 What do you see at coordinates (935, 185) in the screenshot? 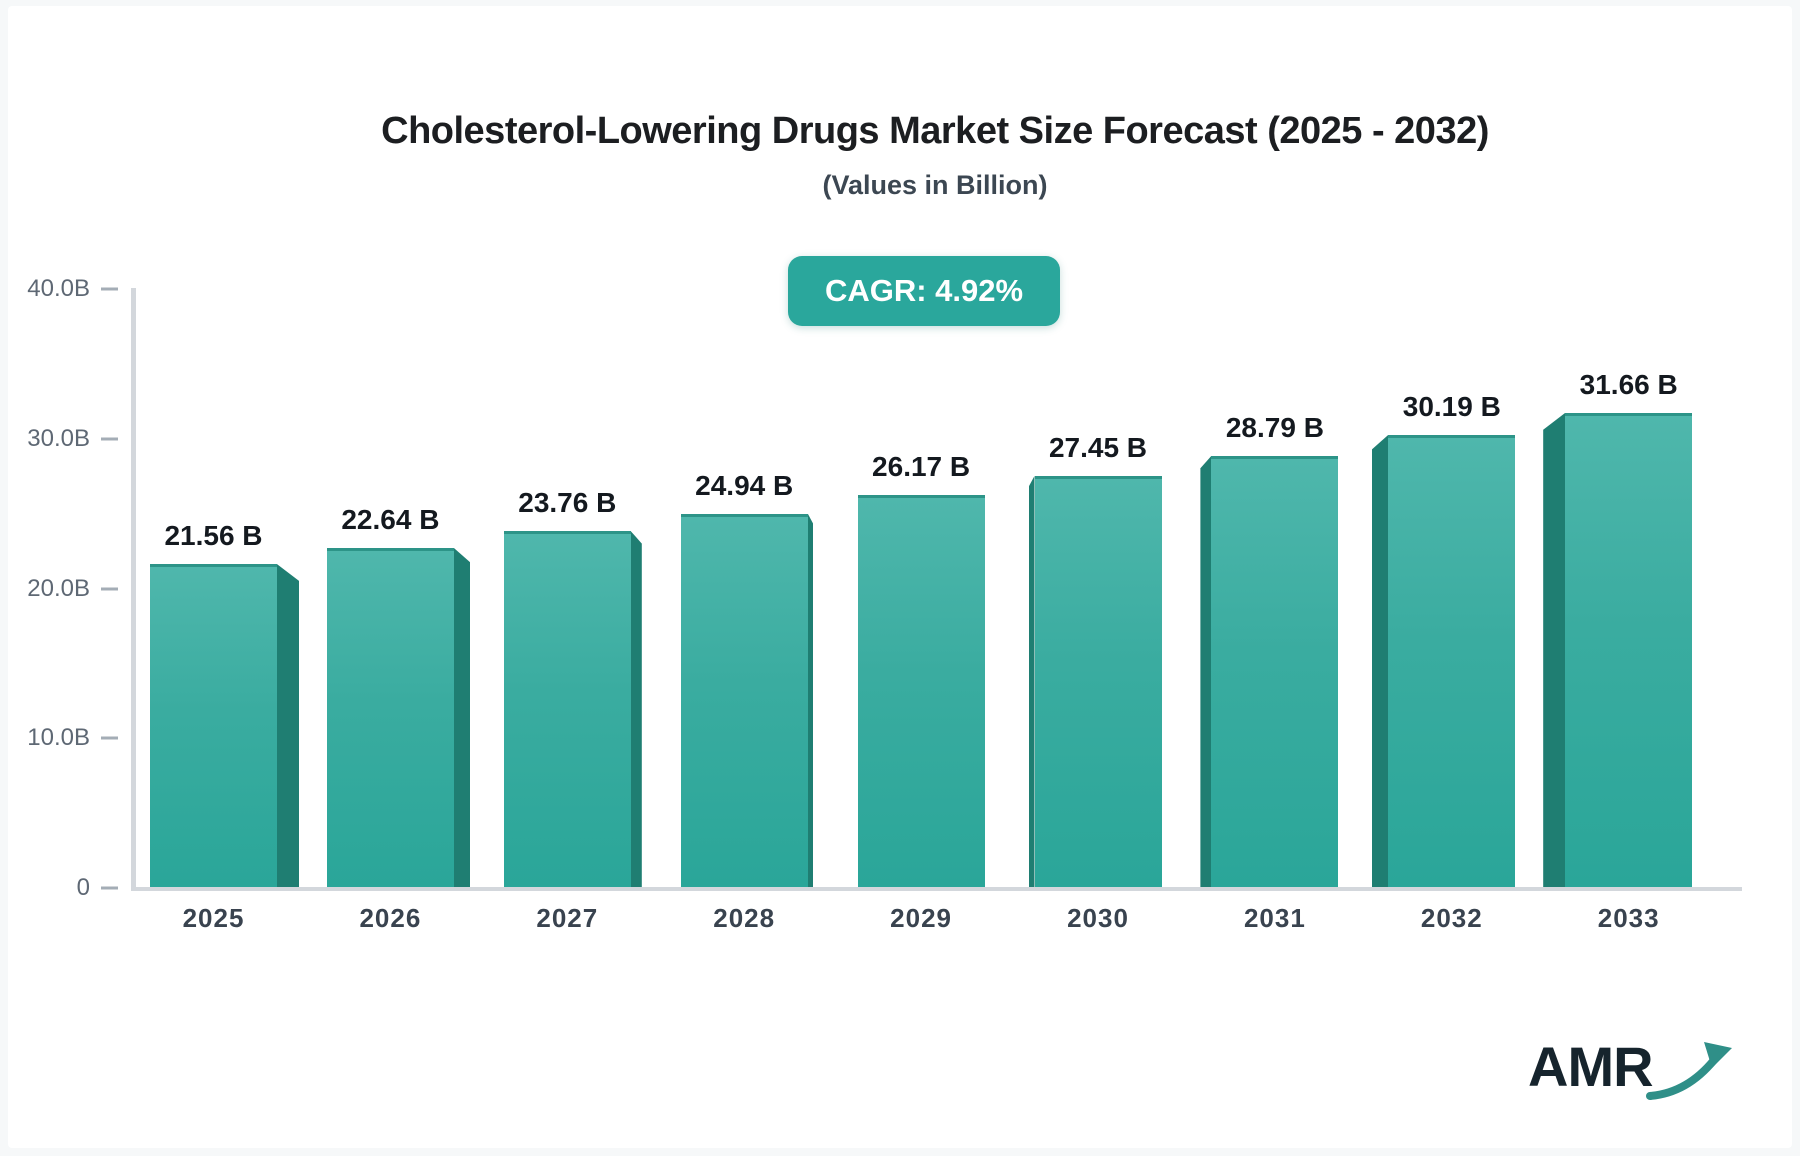
I see `chart-subtitle: (Values in Billion)` at bounding box center [935, 185].